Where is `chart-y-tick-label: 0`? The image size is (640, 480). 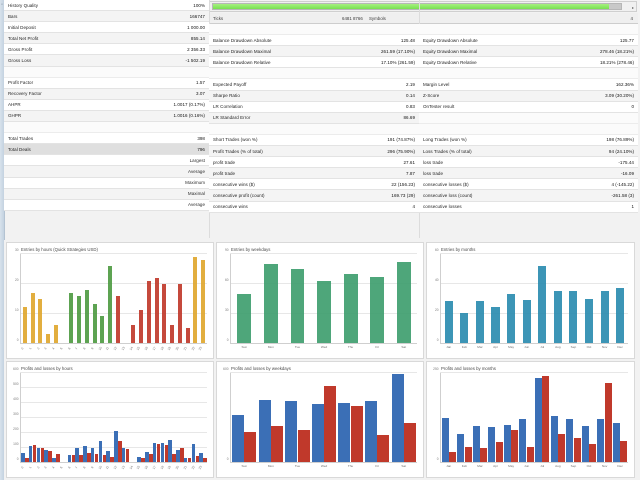
chart-y-tick-label: 0 is located at coordinates (17, 459).